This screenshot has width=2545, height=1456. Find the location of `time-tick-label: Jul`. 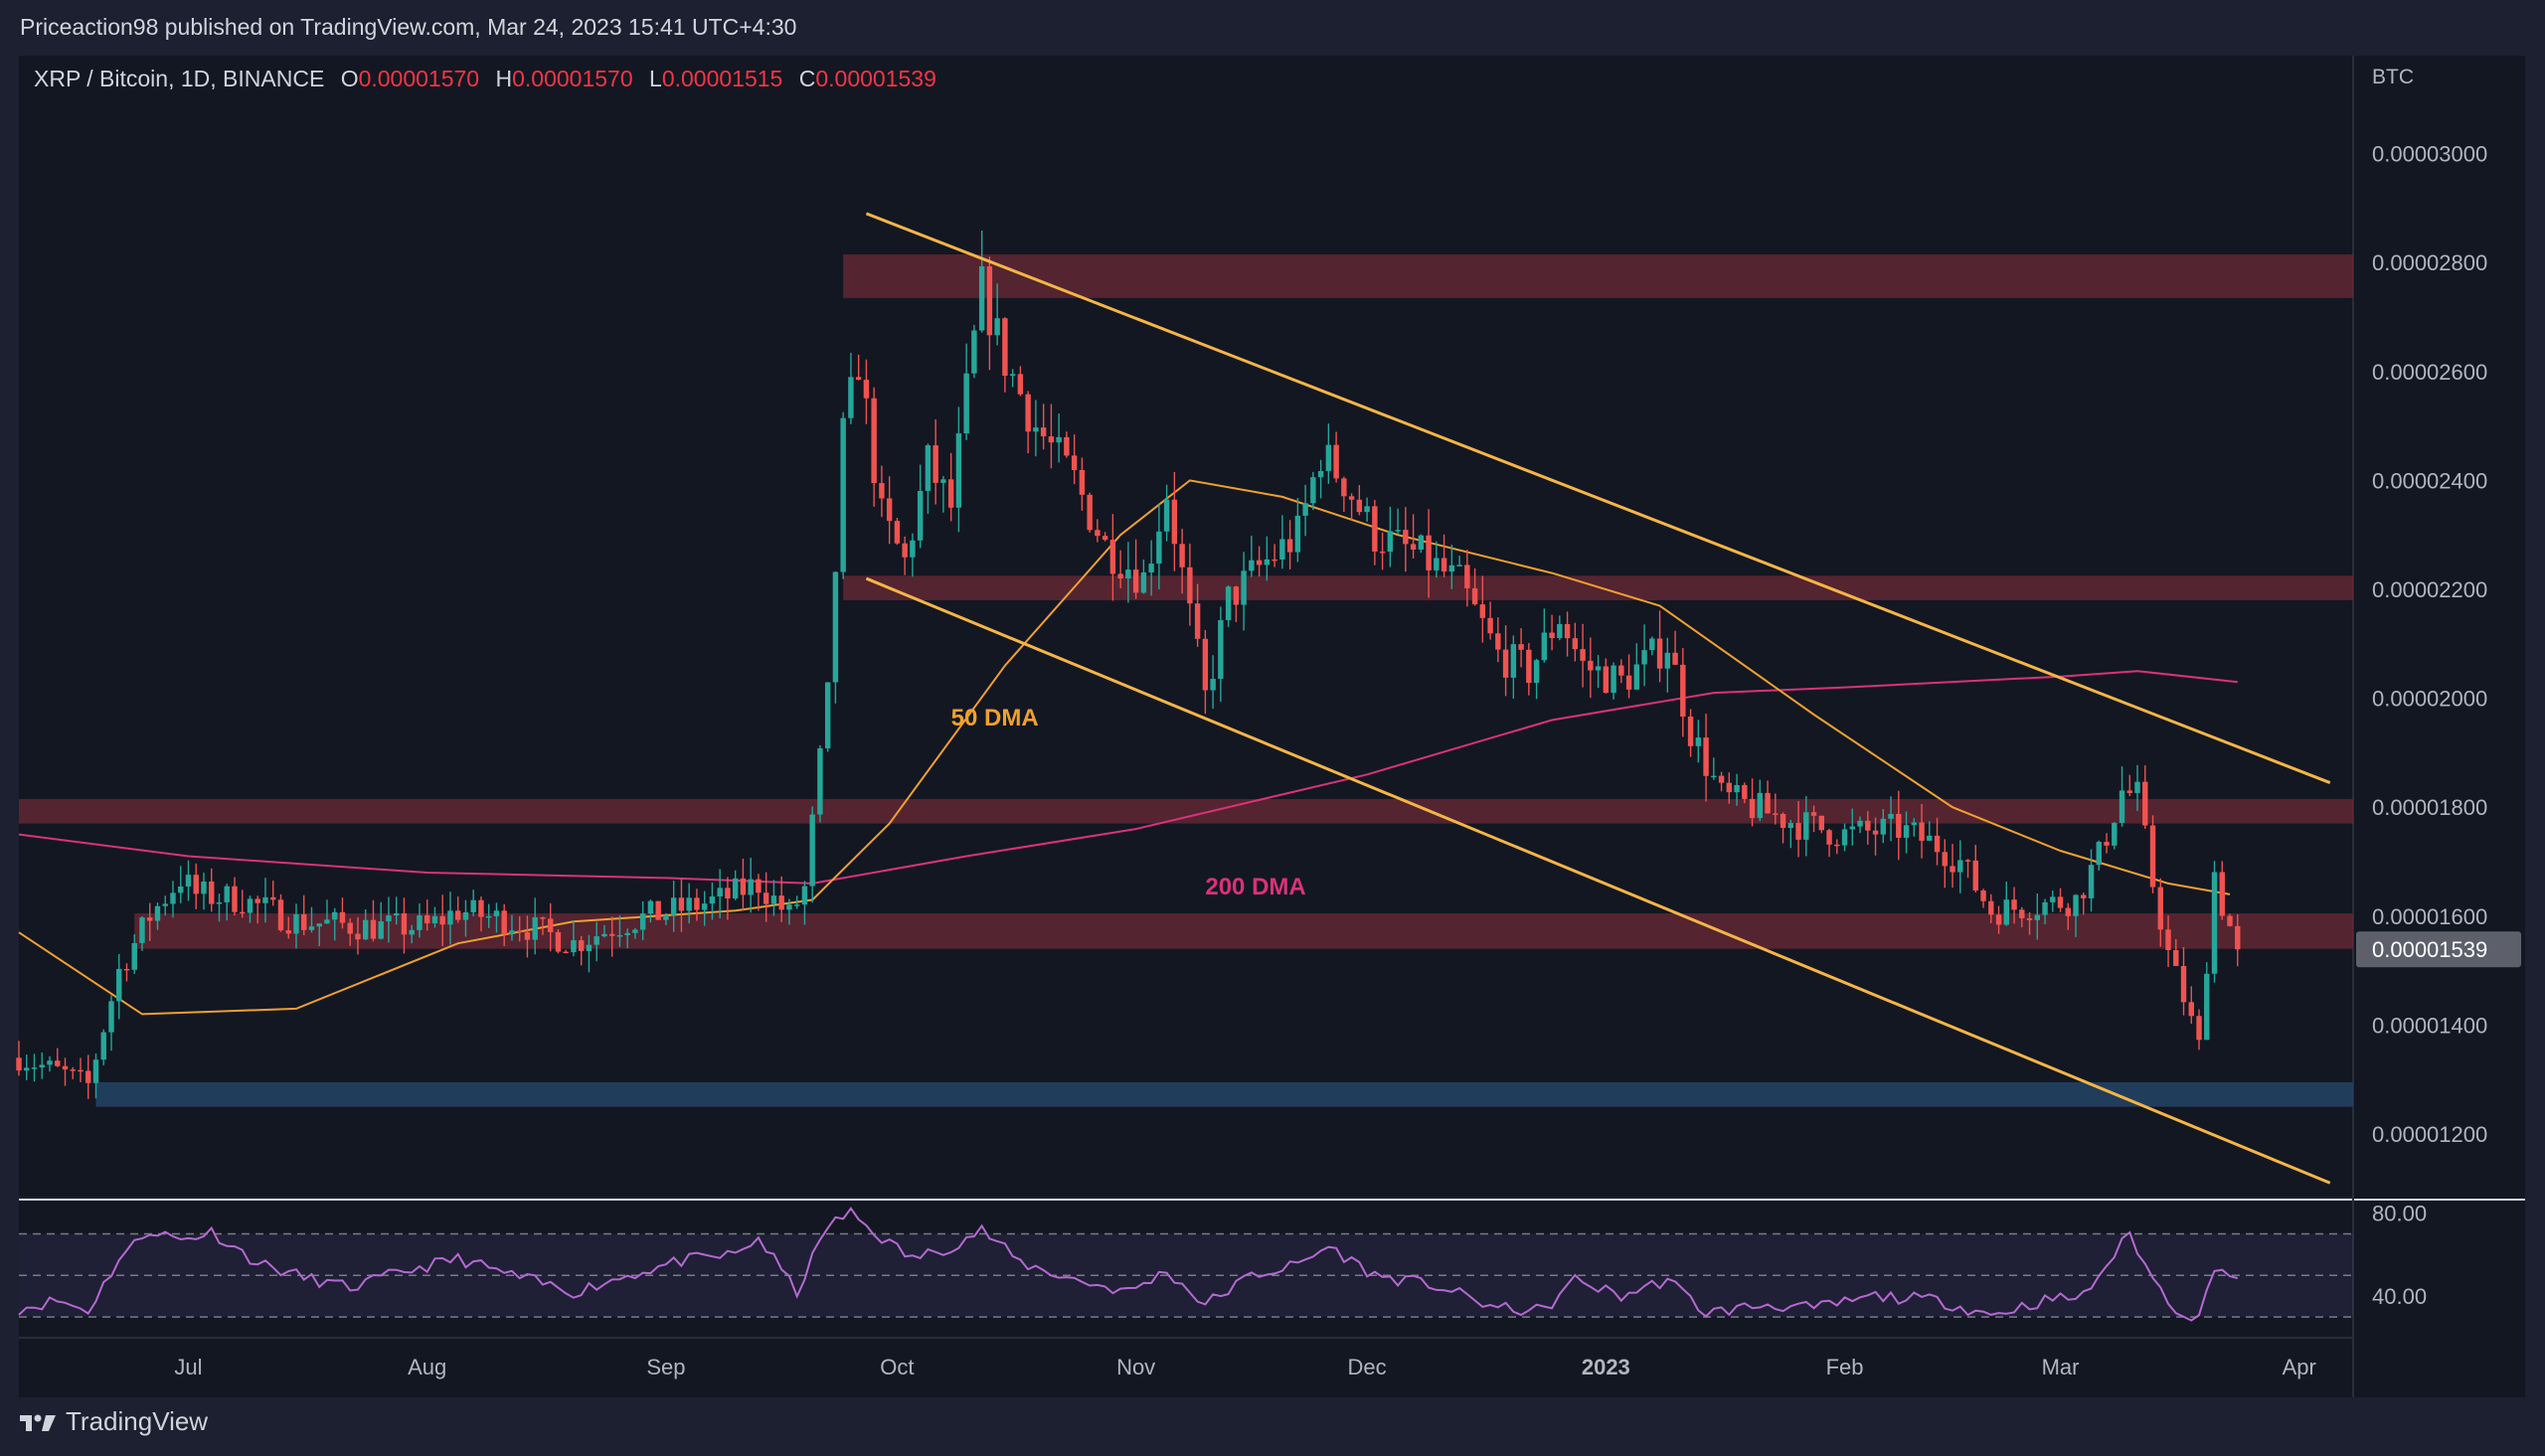

time-tick-label: Jul is located at coordinates (188, 1367).